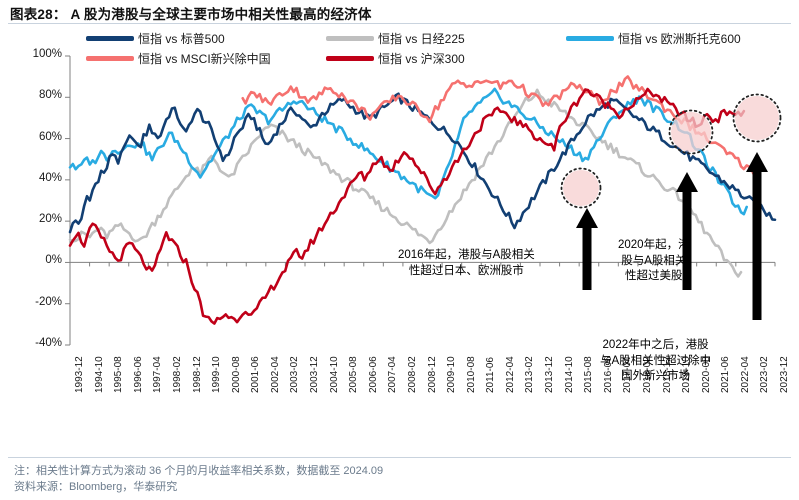  Describe the element at coordinates (204, 59) in the screenshot. I see `legend-label-msci-em-ex-china: 恒指 vs MSCI新兴除中国` at that location.